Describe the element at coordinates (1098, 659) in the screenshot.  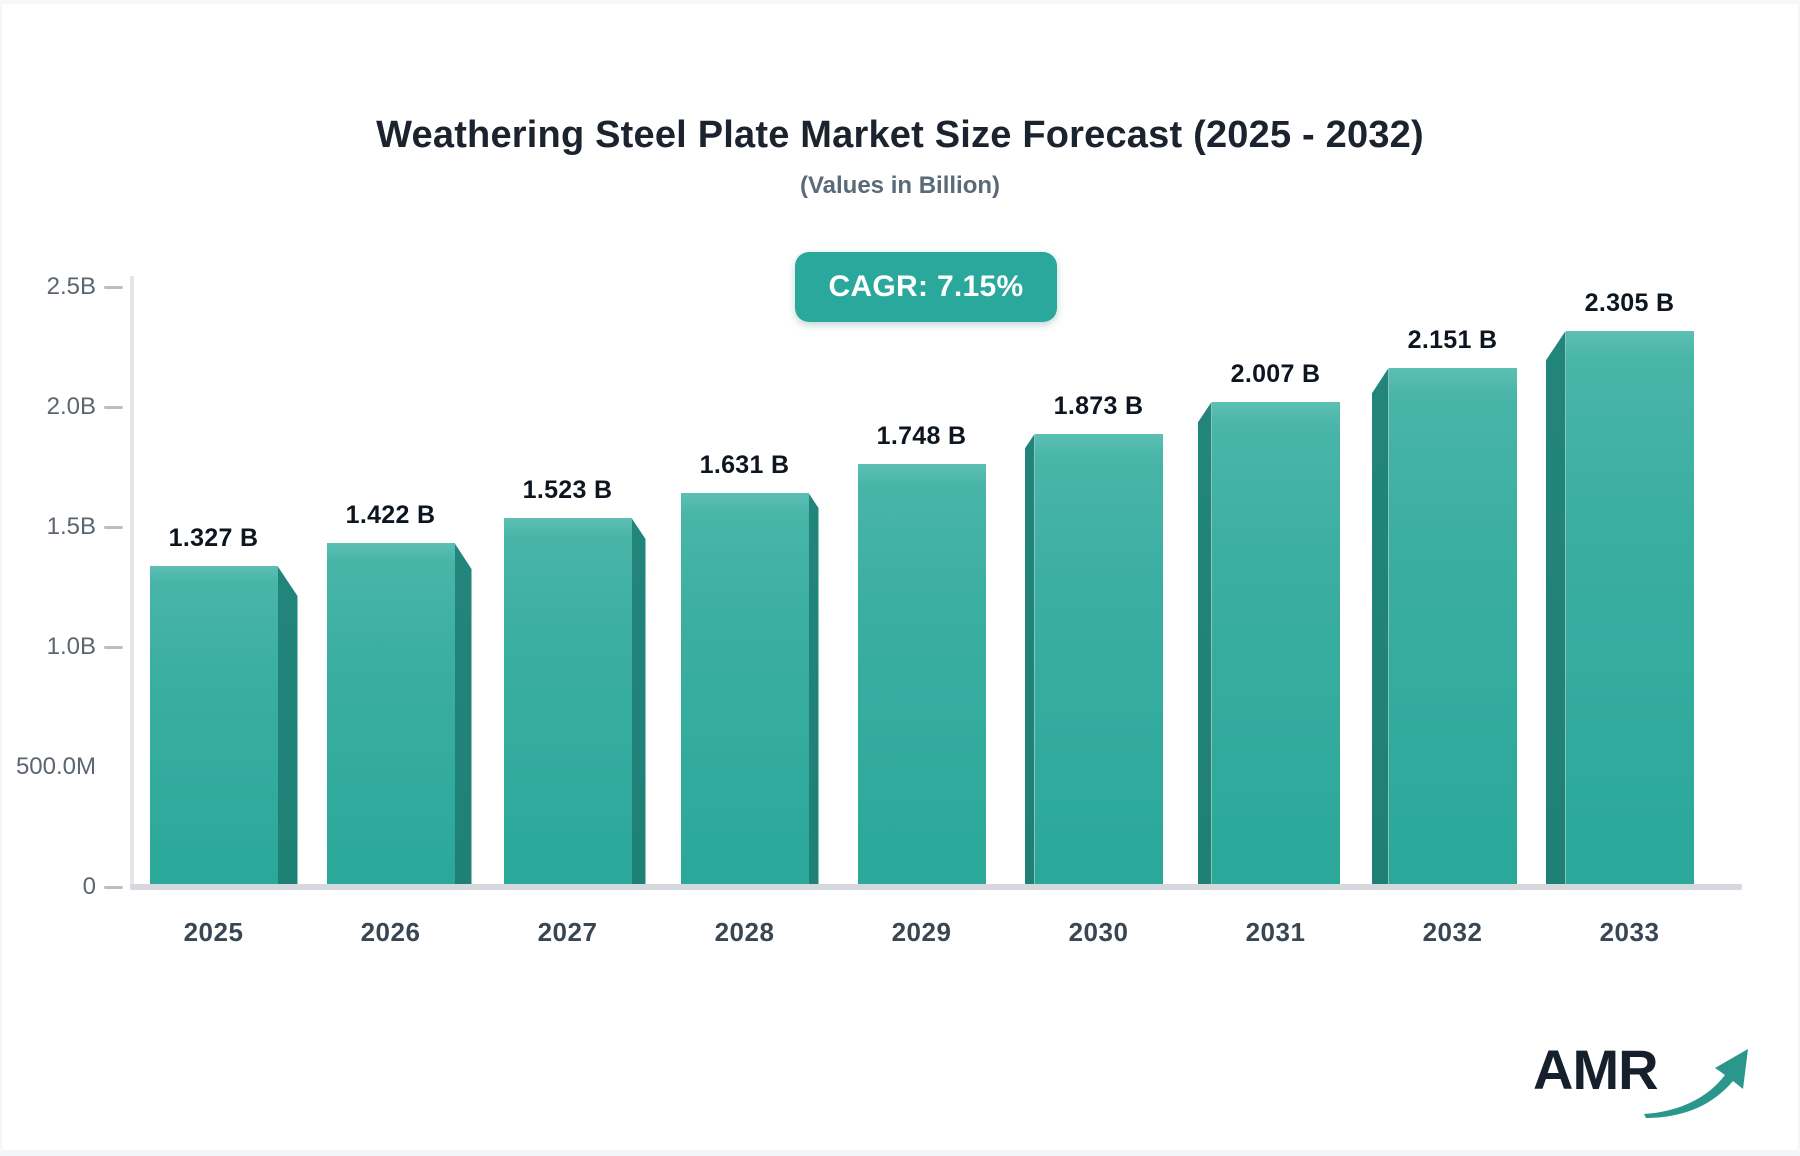
I see `bar-2030` at that location.